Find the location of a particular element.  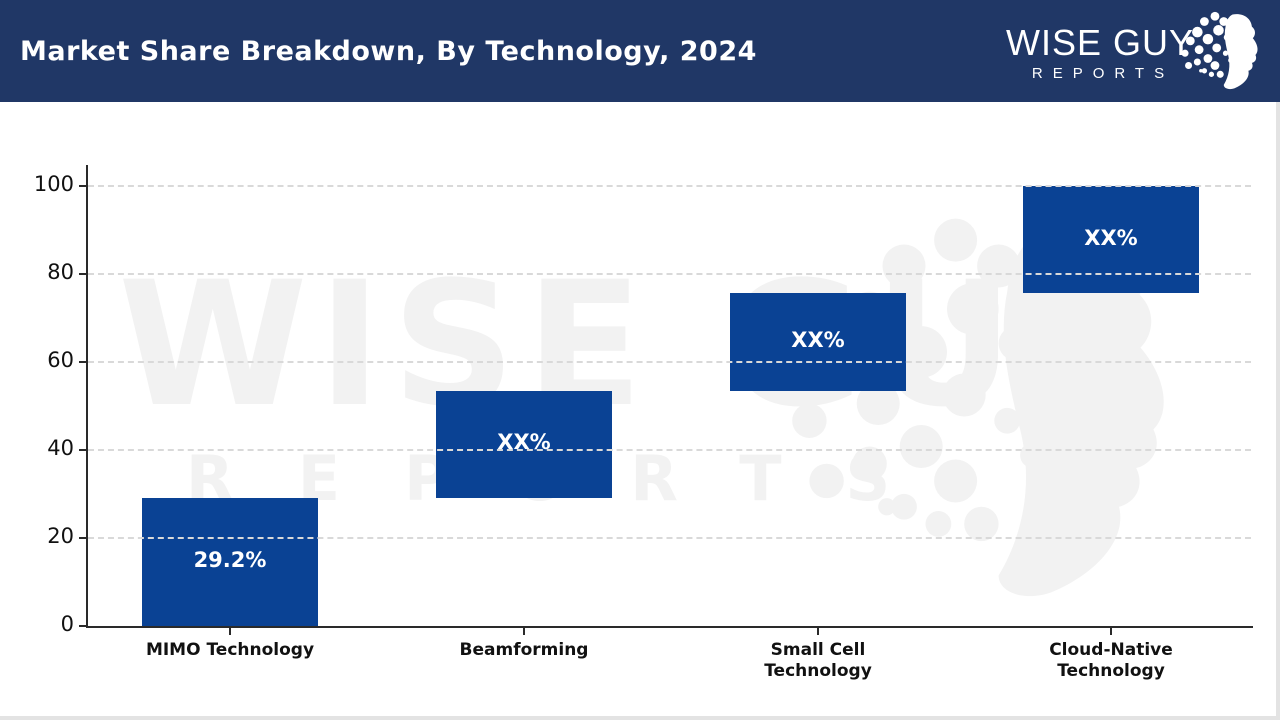

right-edge-strip is located at coordinates (1278, 411).